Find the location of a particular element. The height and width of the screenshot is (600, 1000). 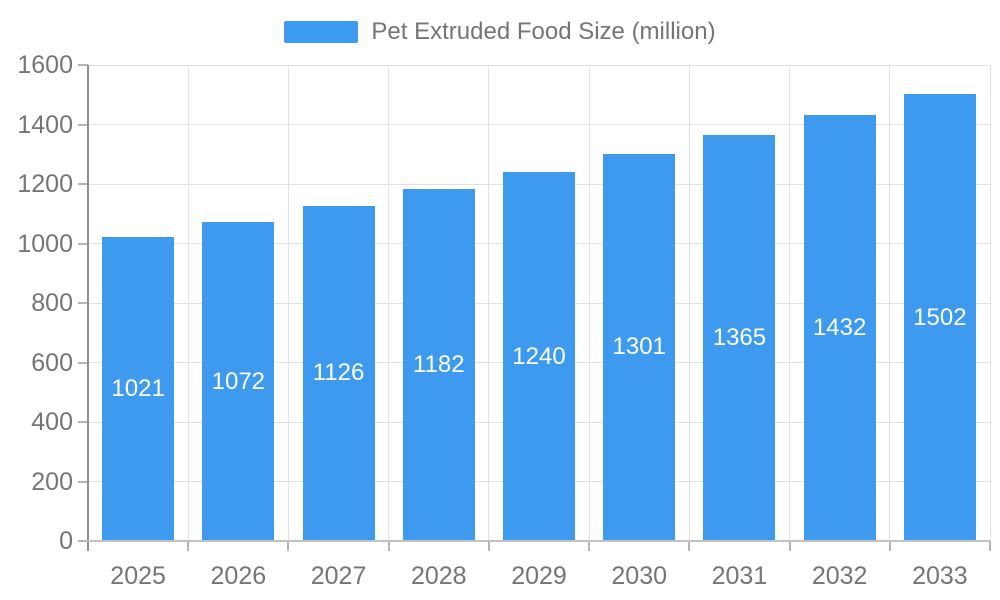

legend-item: Pet Extruded Food Size (million) is located at coordinates (500, 32).